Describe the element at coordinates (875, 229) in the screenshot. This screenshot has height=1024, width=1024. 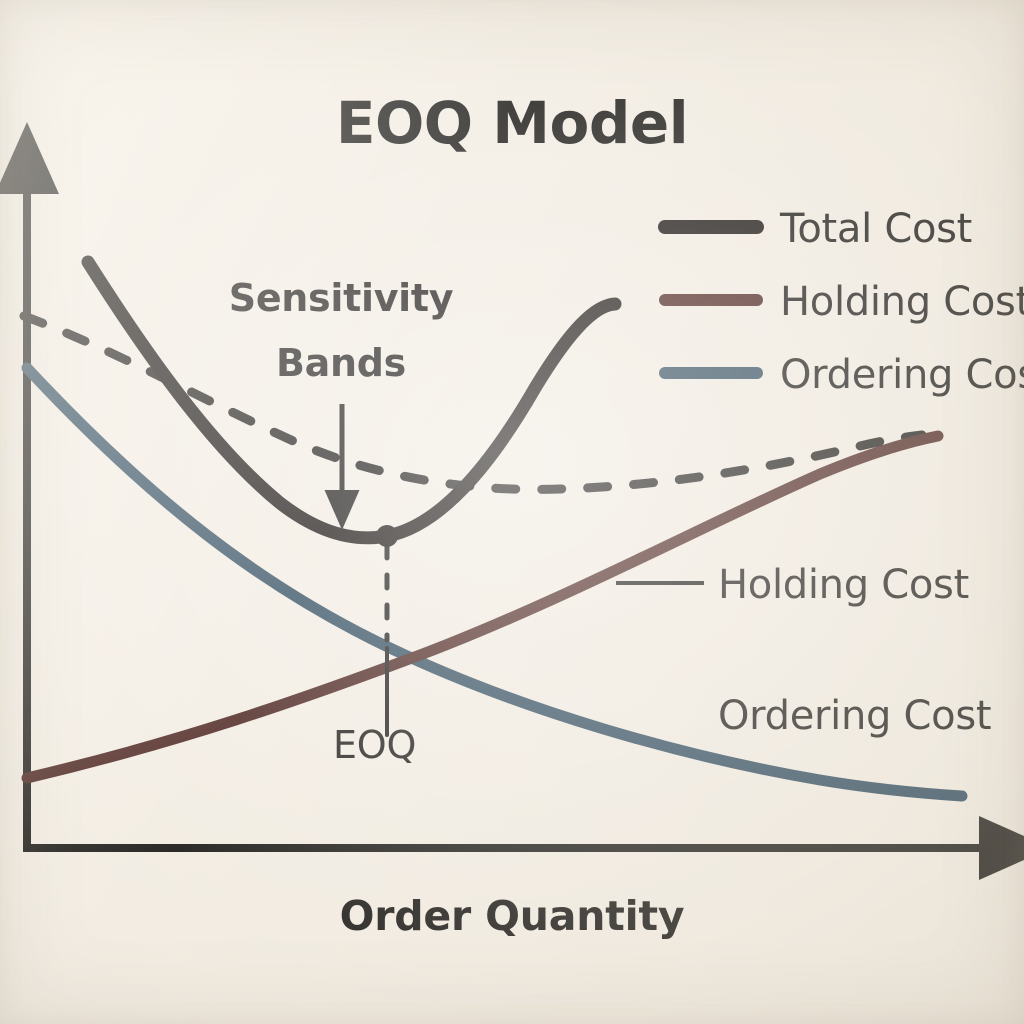
I see `legend-label-total-cost: Total Cost` at that location.